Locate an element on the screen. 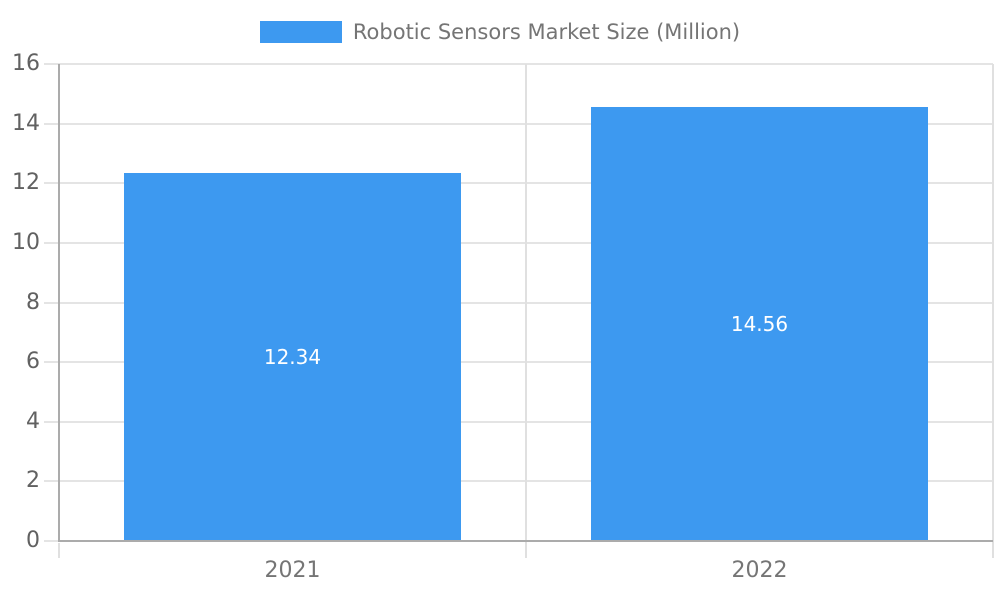 This screenshot has height=600, width=1000. y-tick-label: 0 is located at coordinates (33, 540).